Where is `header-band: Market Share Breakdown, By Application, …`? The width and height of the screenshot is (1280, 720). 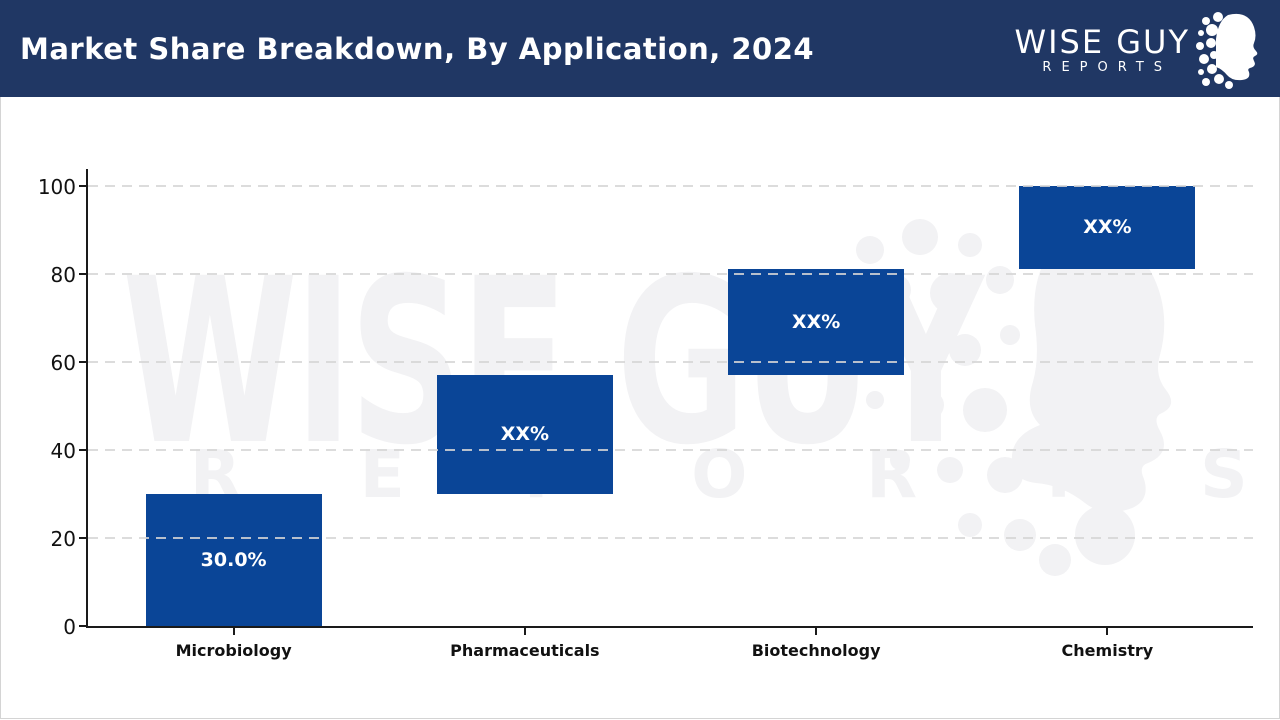
header-band: Market Share Breakdown, By Application, … is located at coordinates (640, 48).